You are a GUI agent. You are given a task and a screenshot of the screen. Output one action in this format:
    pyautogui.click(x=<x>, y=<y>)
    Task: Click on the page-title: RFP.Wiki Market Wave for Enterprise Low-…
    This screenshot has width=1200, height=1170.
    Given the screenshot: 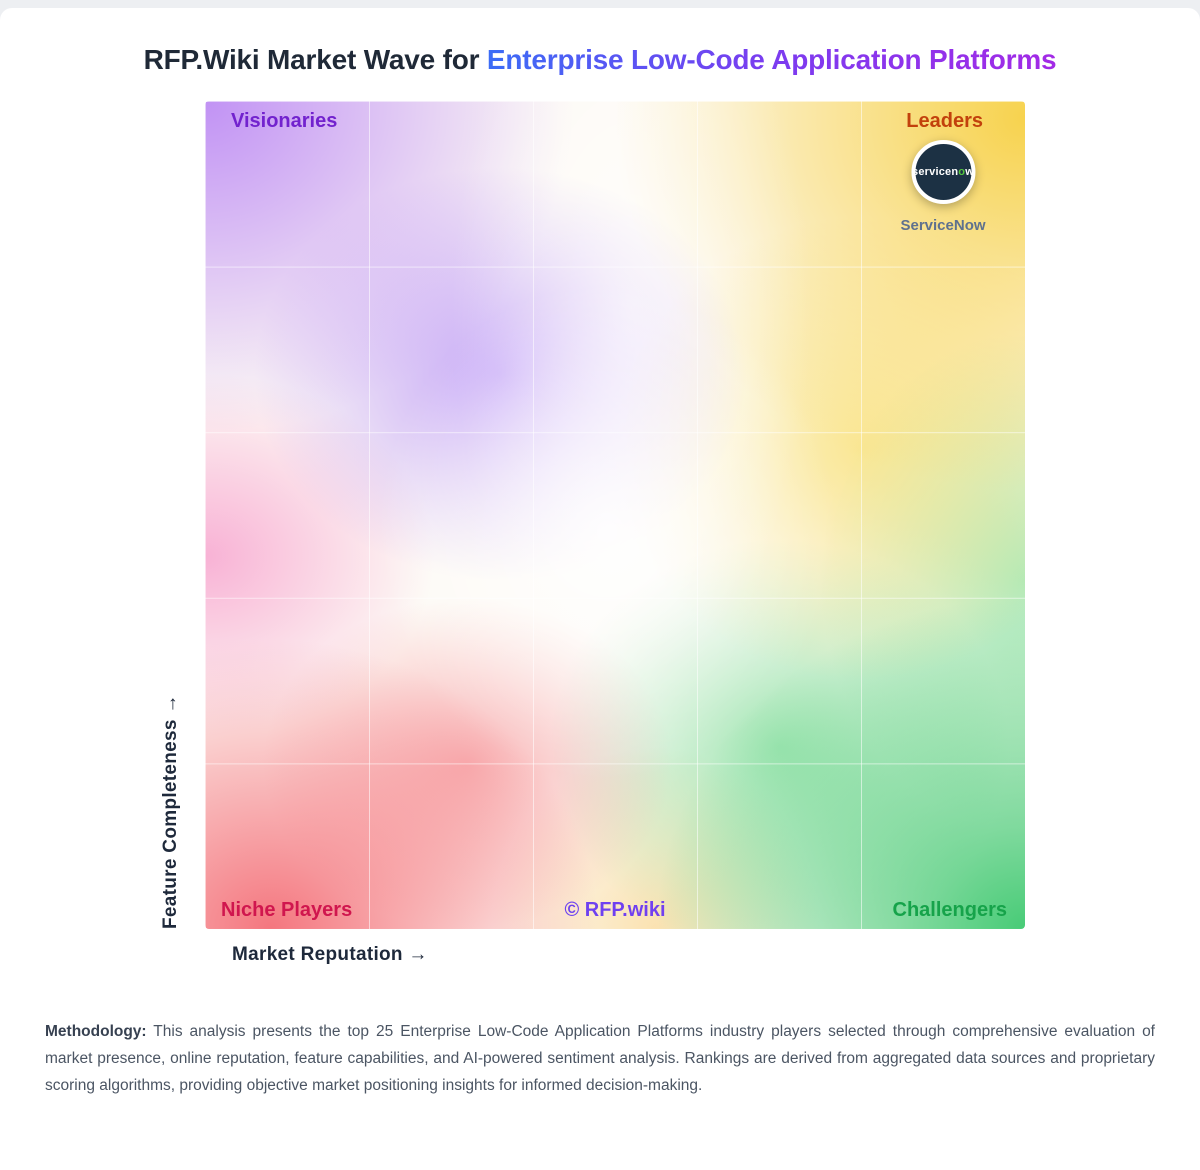 What is the action you would take?
    pyautogui.click(x=600, y=60)
    